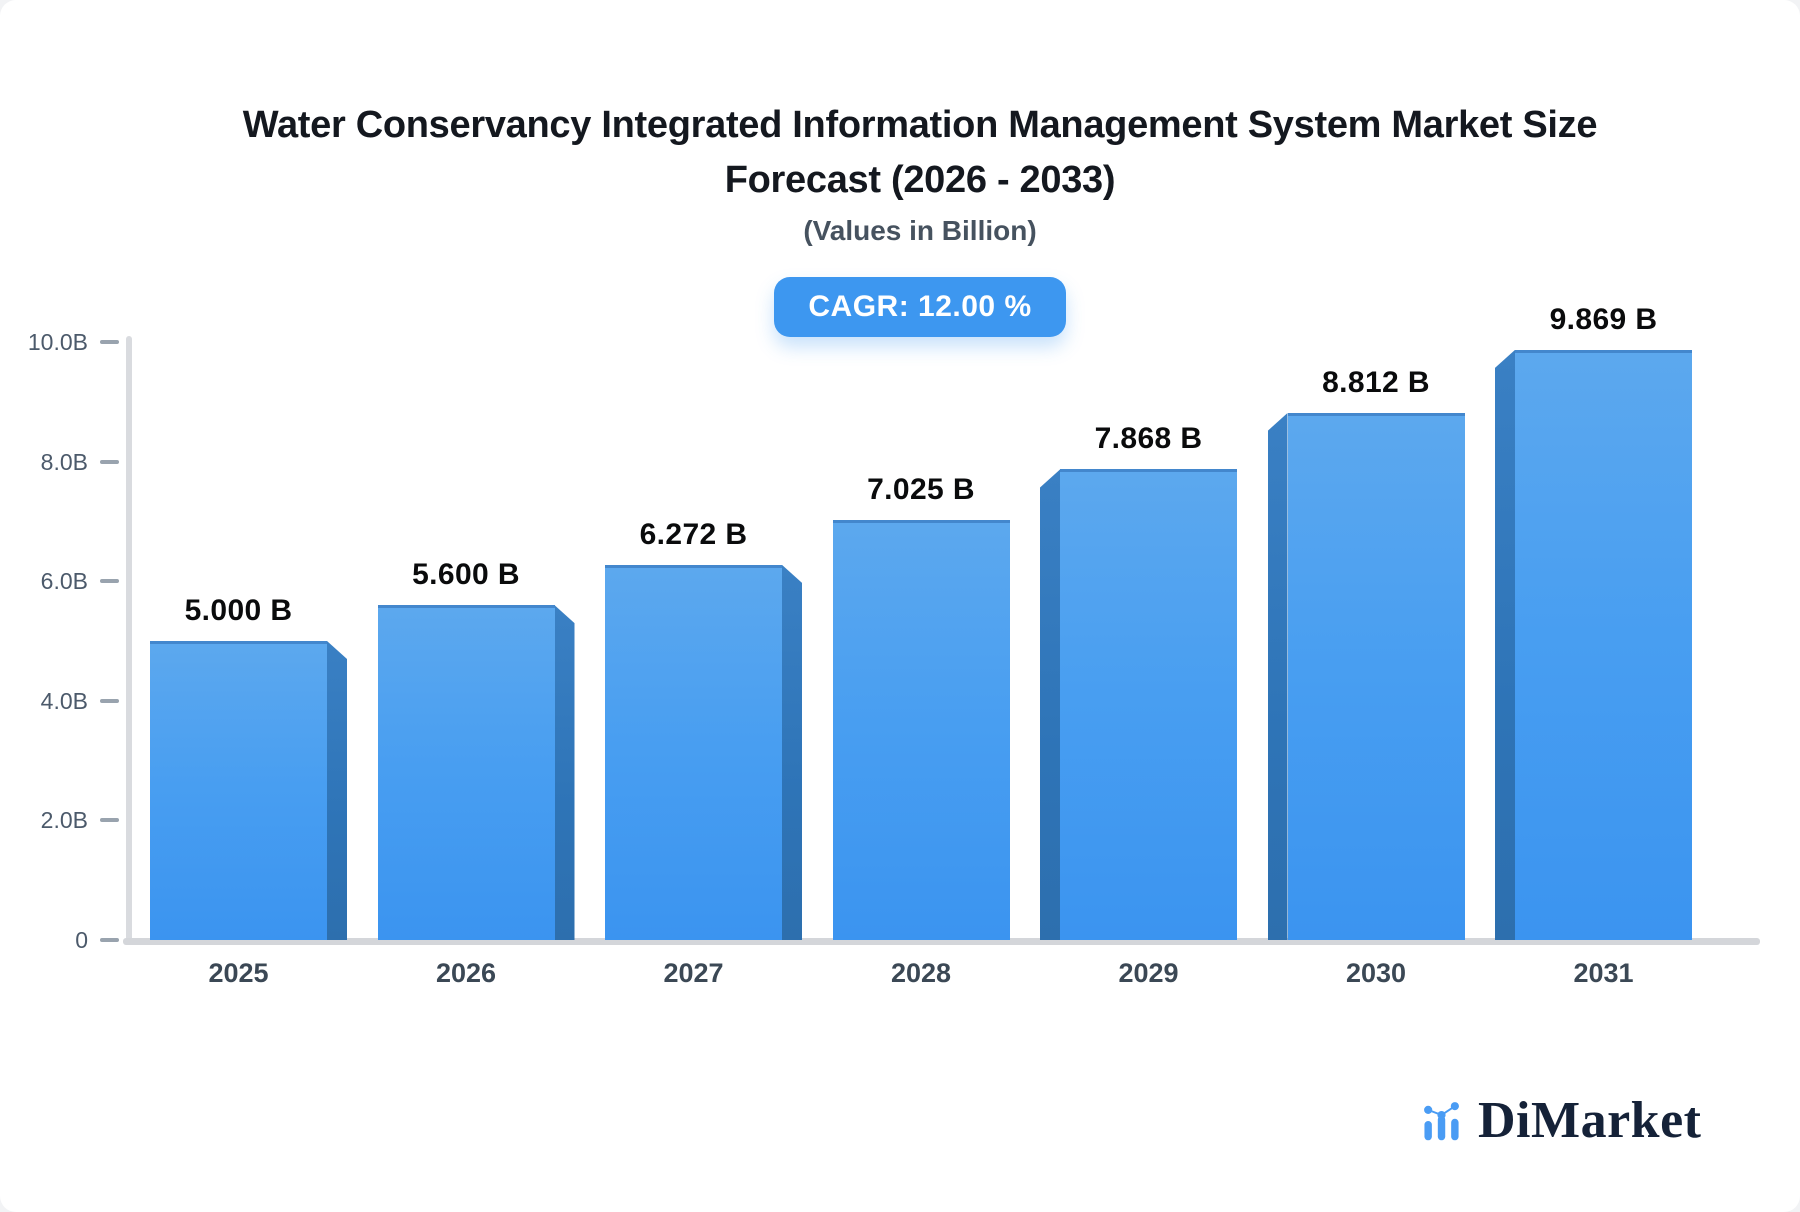 The width and height of the screenshot is (1800, 1212). What do you see at coordinates (1590, 1121) in the screenshot?
I see `dimarket-logo-text: DiMarket` at bounding box center [1590, 1121].